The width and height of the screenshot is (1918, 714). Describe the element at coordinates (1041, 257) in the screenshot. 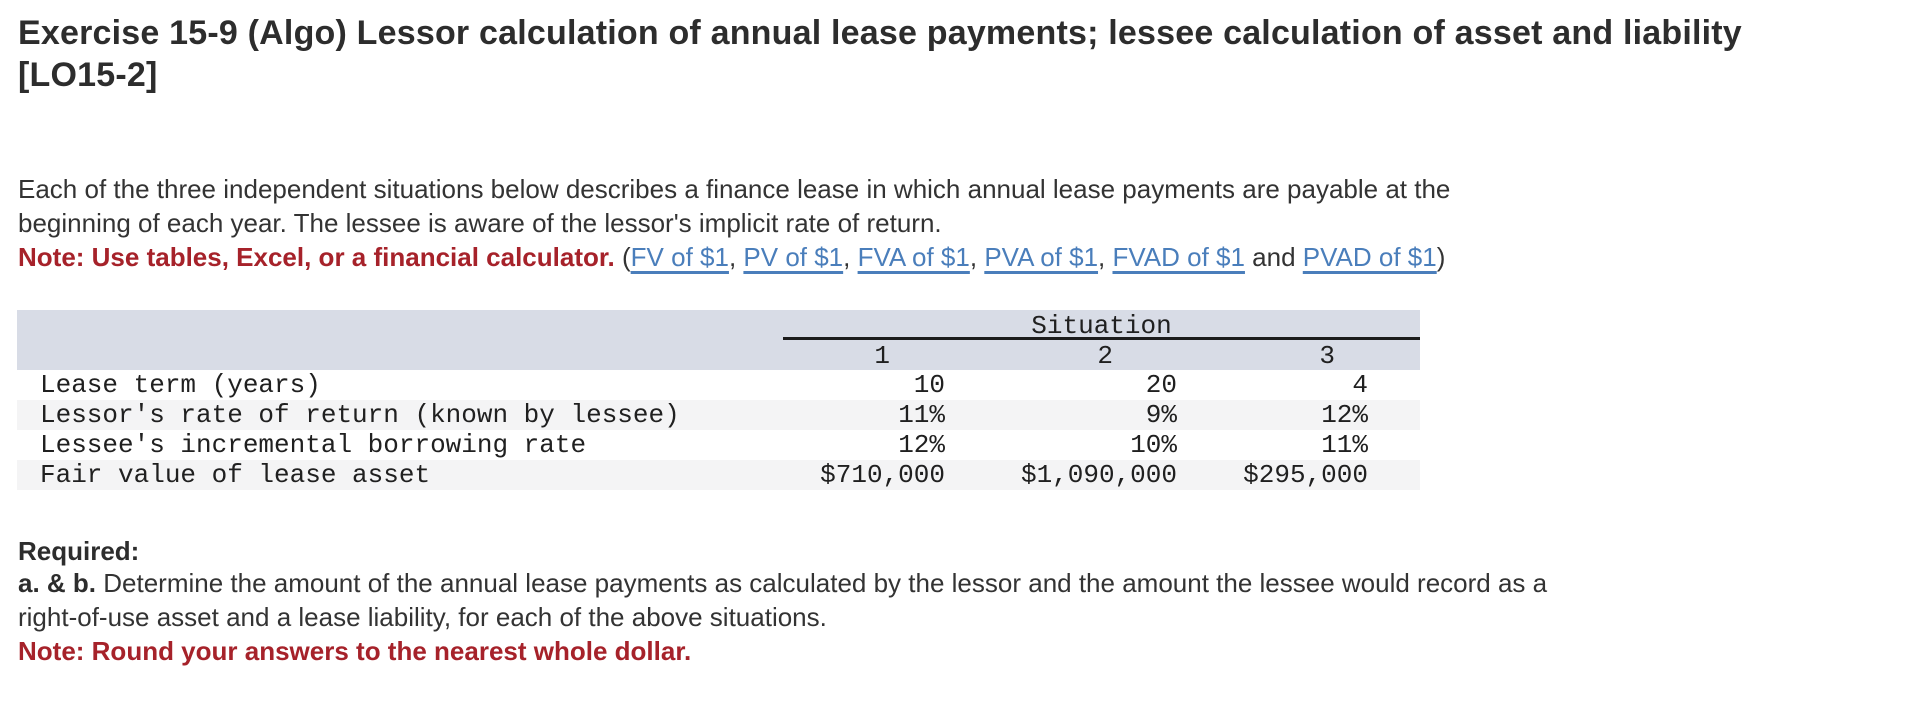

I see `link-pva-of-1: PVA of $1` at that location.